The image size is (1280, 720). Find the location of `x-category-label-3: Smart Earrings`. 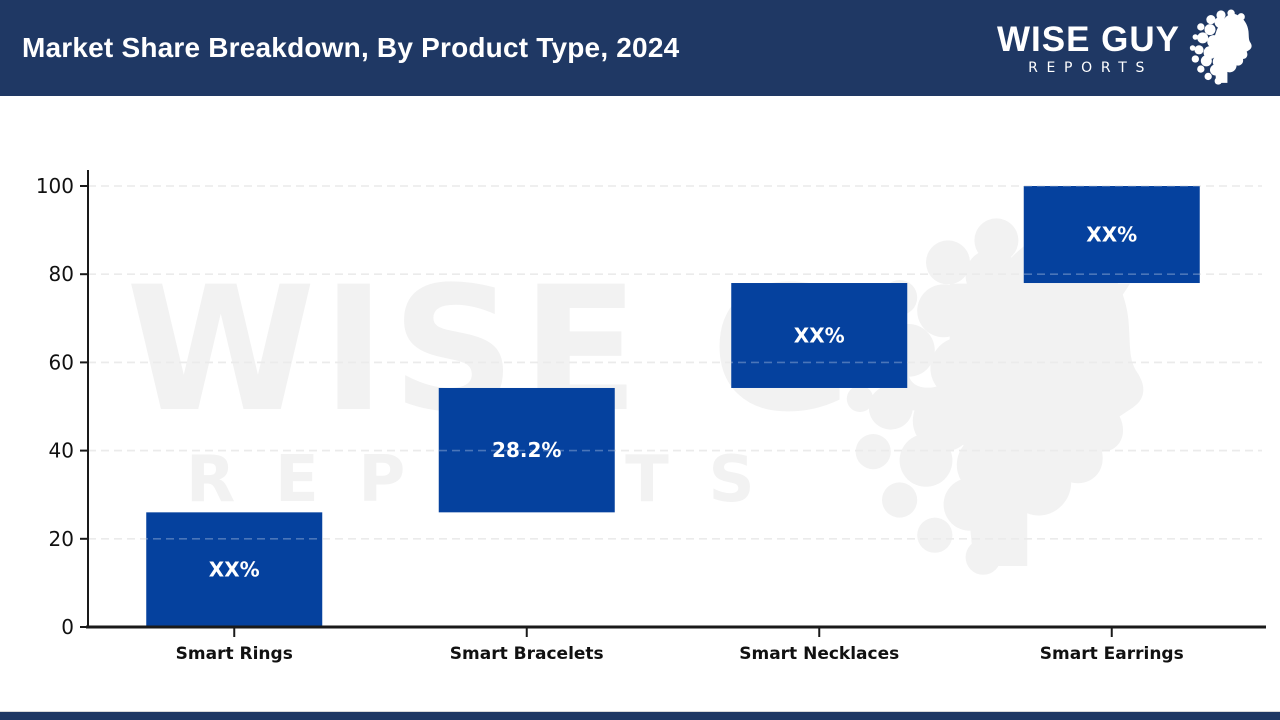

x-category-label-3: Smart Earrings is located at coordinates (1112, 654).